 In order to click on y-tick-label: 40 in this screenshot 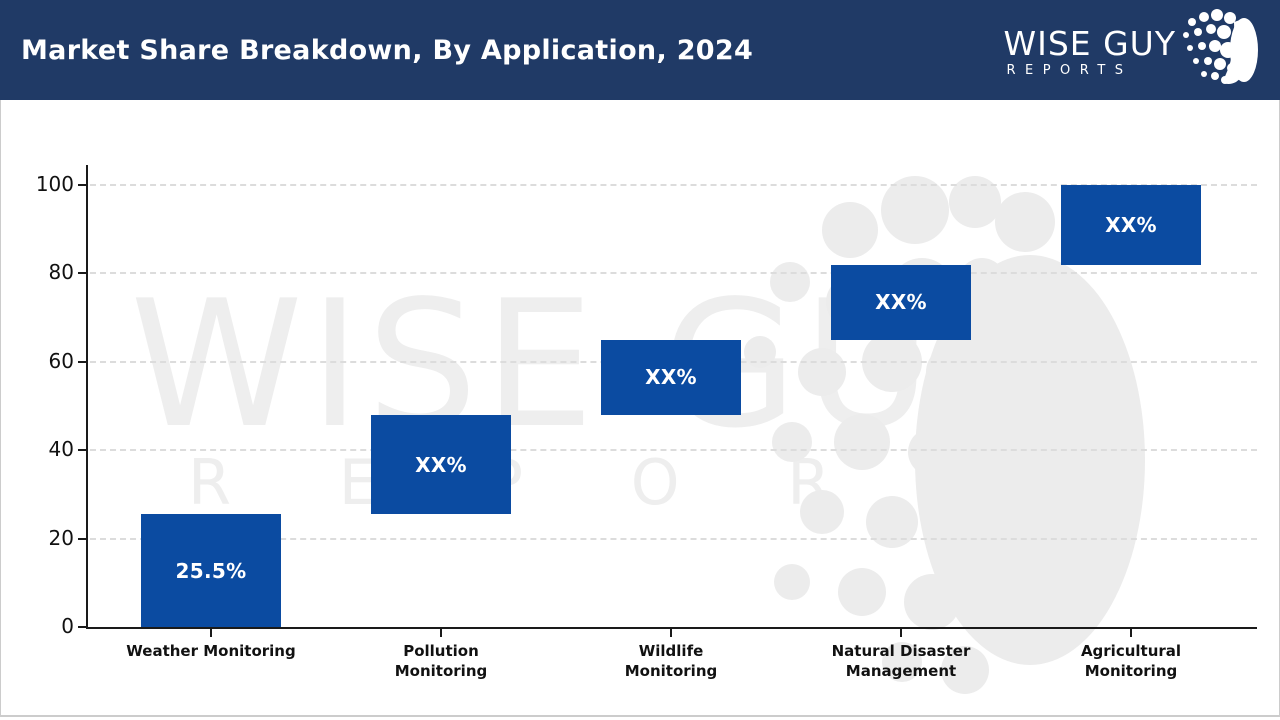, I will do `click(61, 449)`.